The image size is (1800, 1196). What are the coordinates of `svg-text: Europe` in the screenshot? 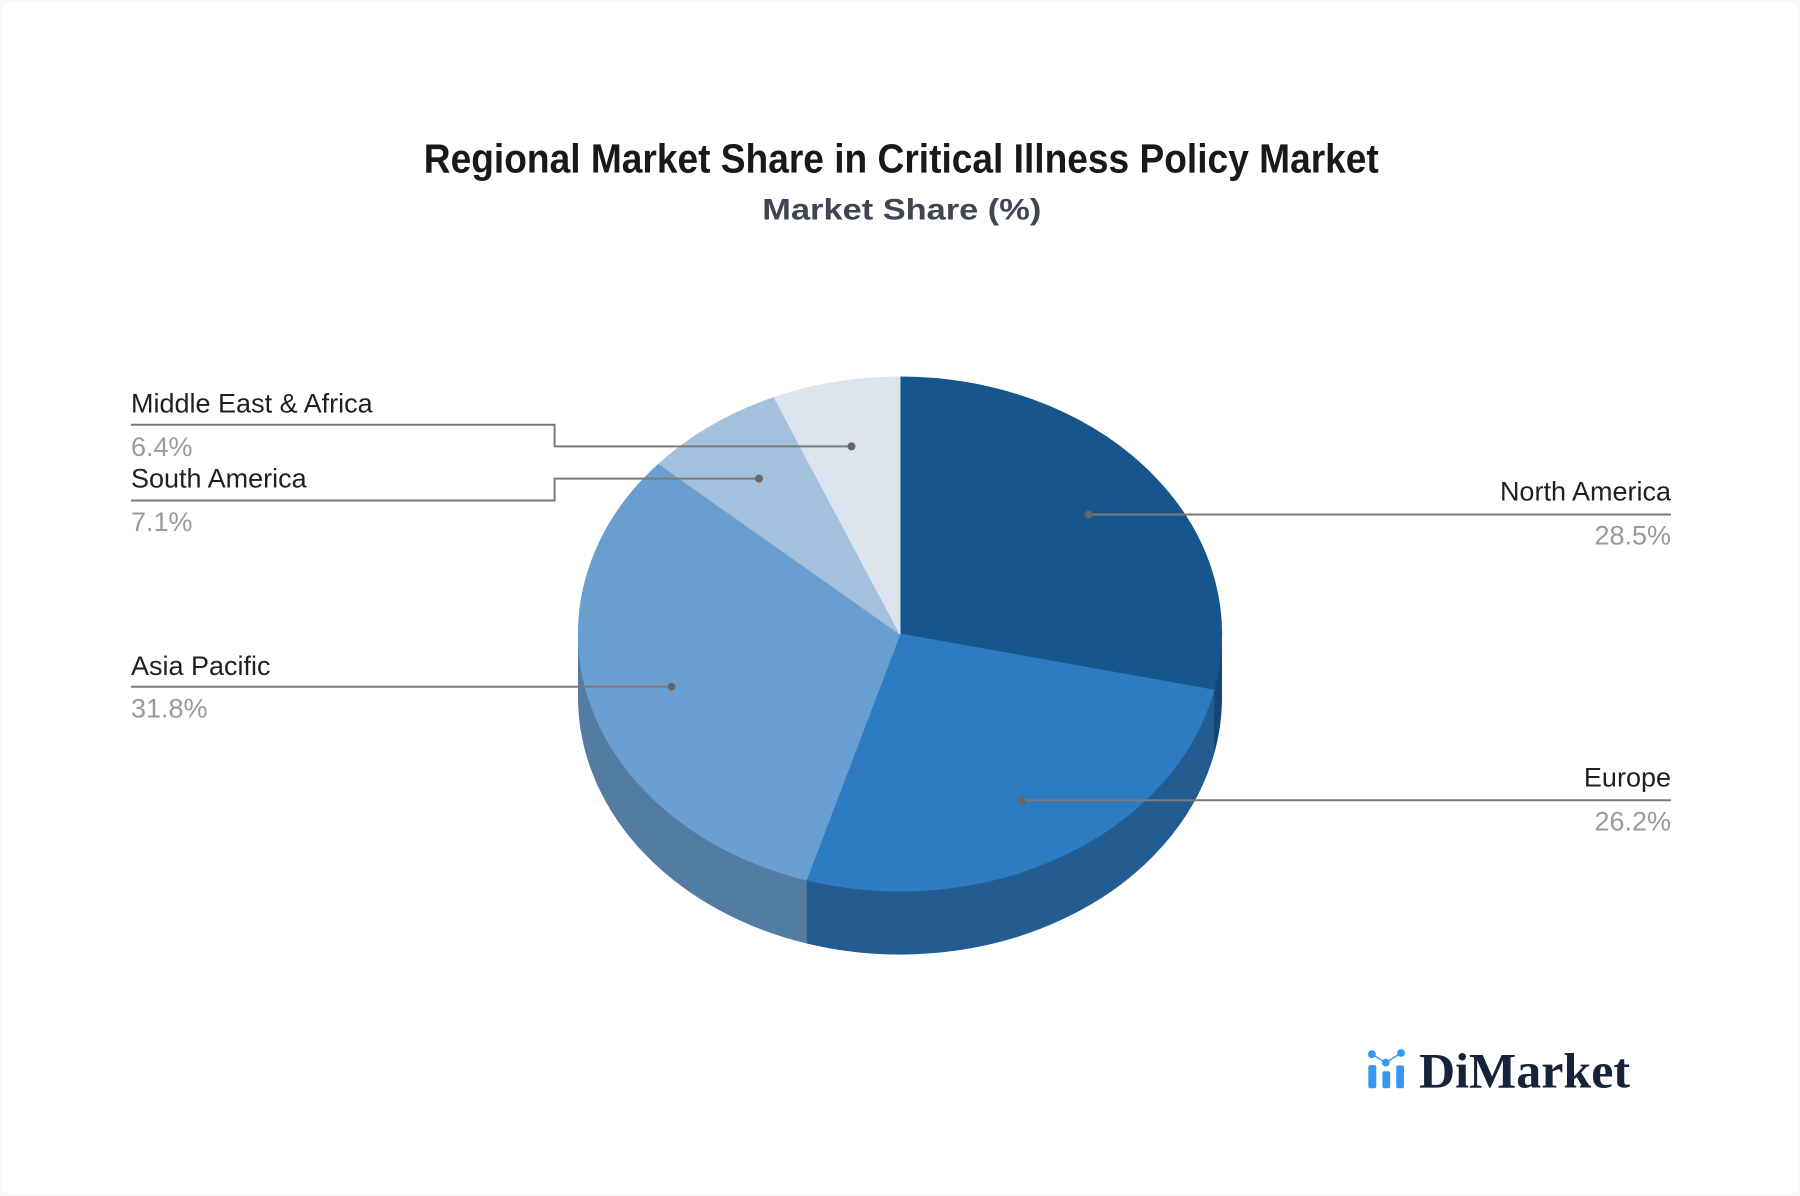 It's located at (1627, 778).